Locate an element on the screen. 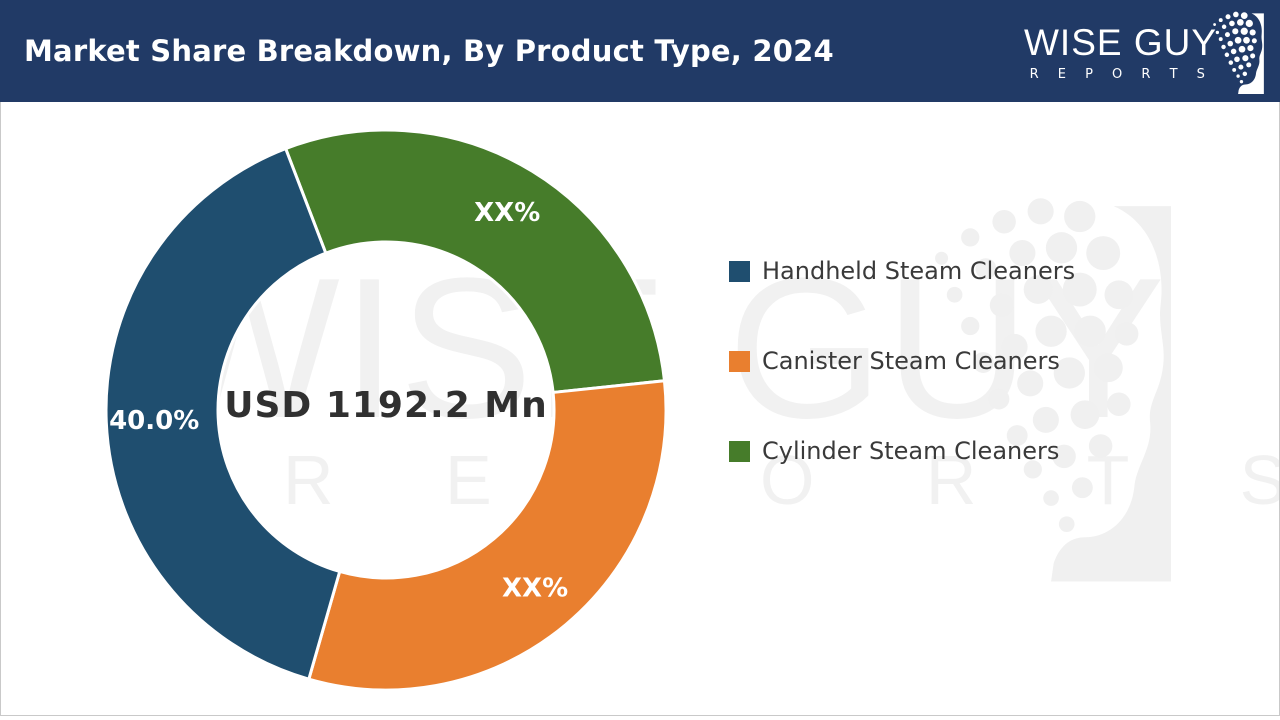 This screenshot has height=720, width=1280. wiseguy-logo: WISE GUY R E P O R T S is located at coordinates (1144, 52).